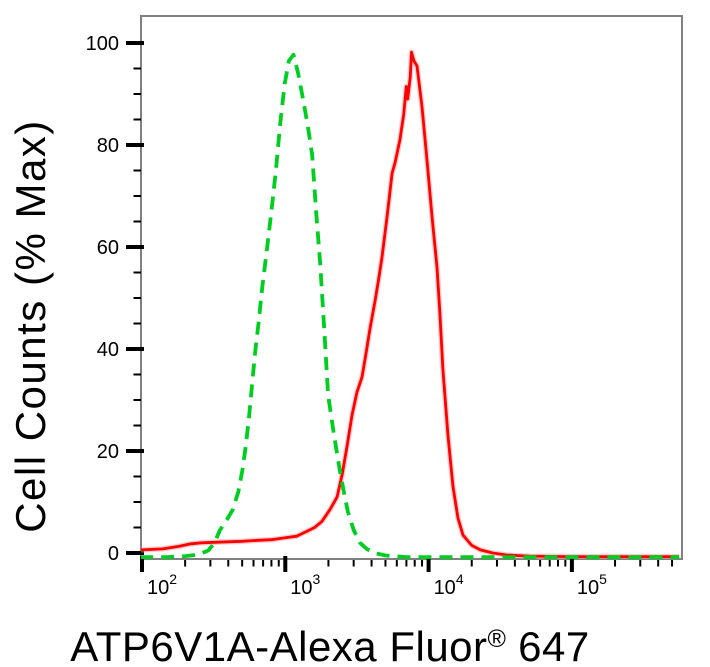  What do you see at coordinates (305, 585) in the screenshot?
I see `x-tick-label: 10³` at bounding box center [305, 585].